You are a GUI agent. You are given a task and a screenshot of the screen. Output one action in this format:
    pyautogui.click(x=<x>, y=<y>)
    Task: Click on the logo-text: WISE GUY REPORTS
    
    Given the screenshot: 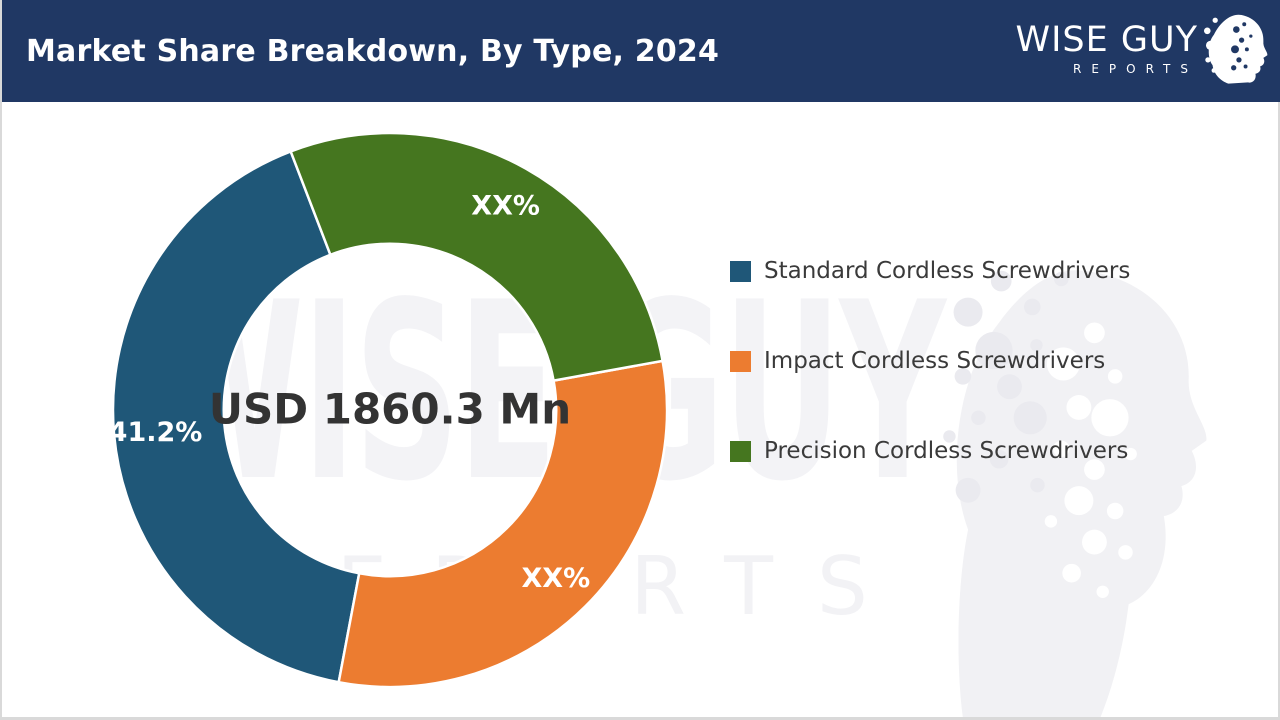 What is the action you would take?
    pyautogui.click(x=1106, y=48)
    